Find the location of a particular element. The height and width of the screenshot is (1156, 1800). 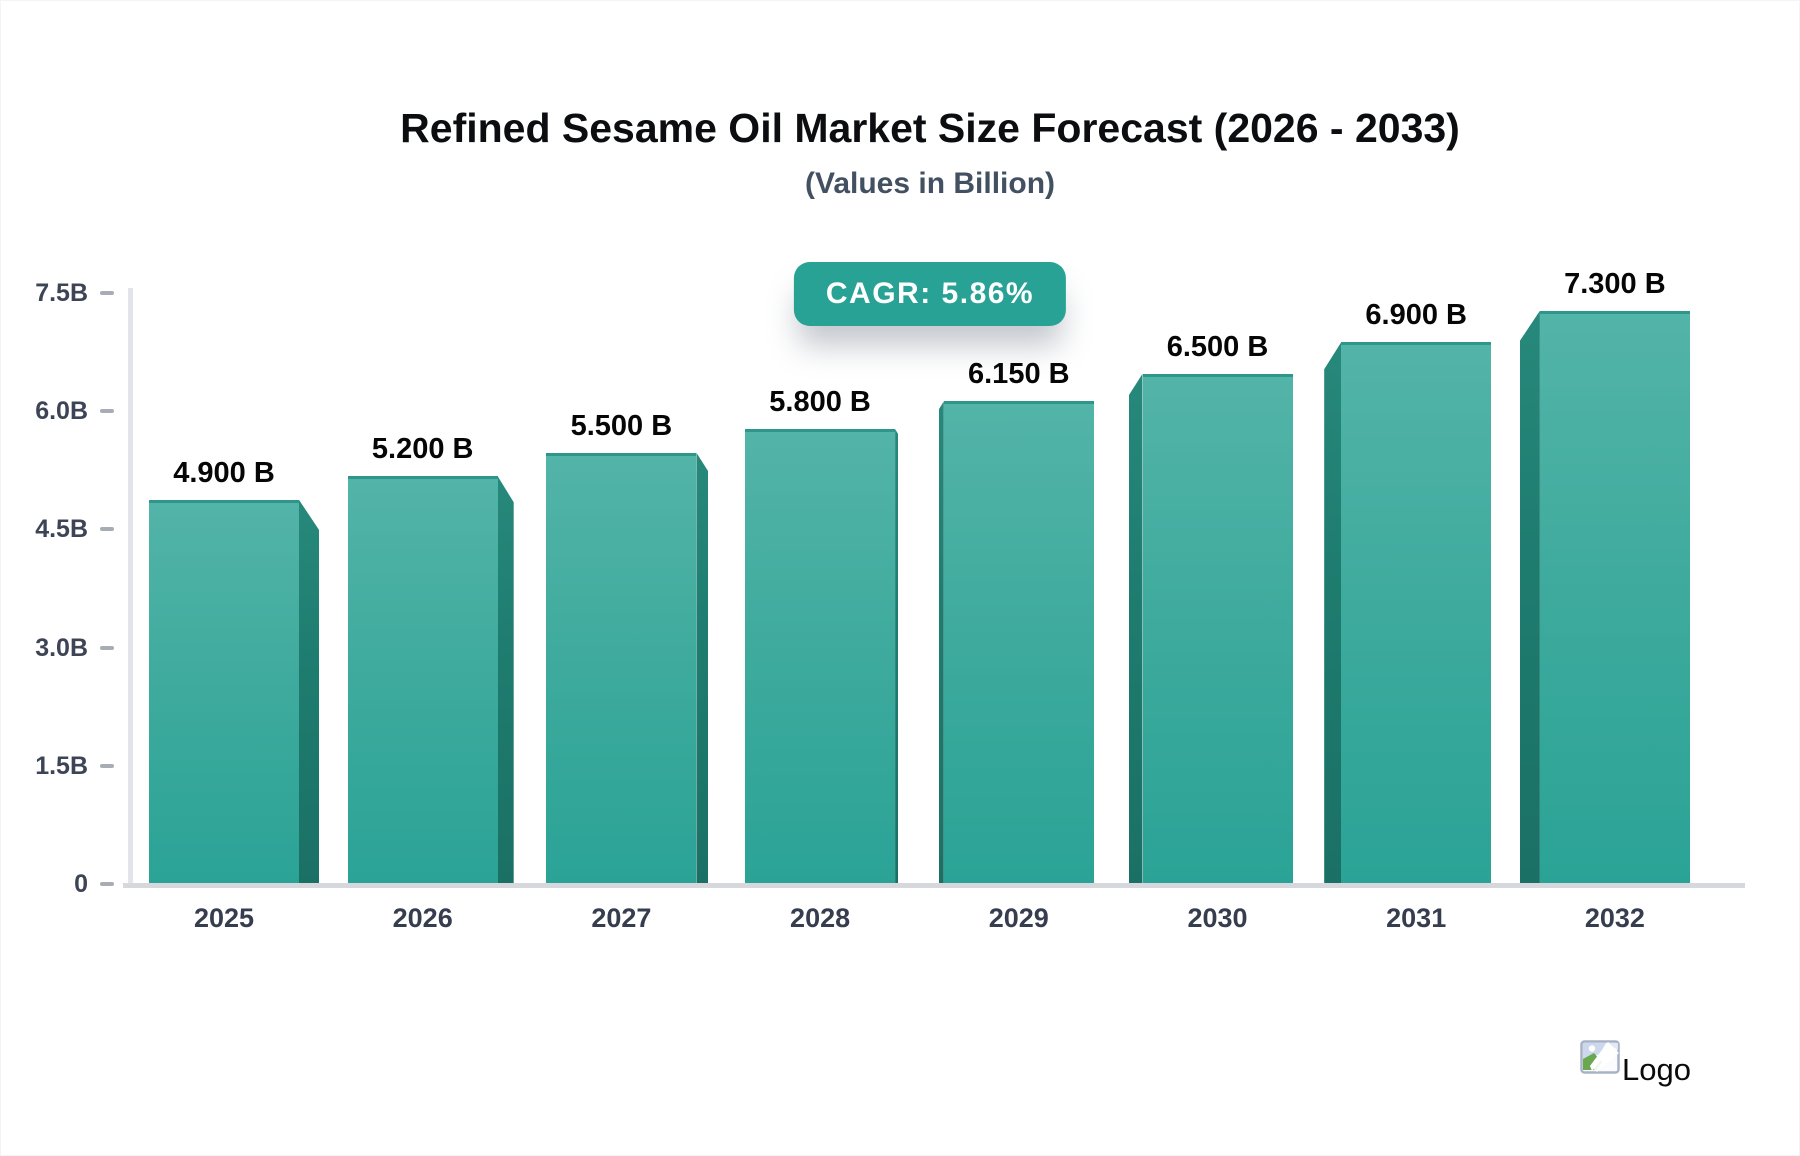

y-axis-tick-label: 4.5B is located at coordinates (61, 529).